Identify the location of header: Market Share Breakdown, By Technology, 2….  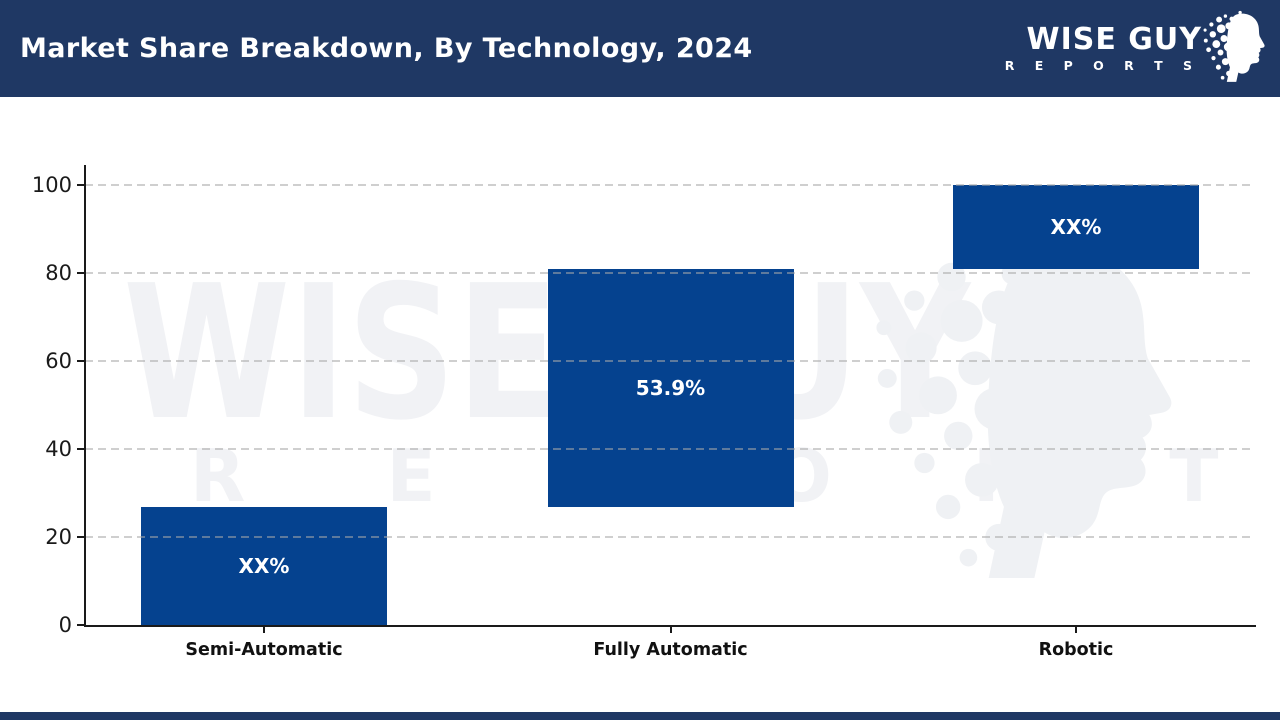
(640, 48).